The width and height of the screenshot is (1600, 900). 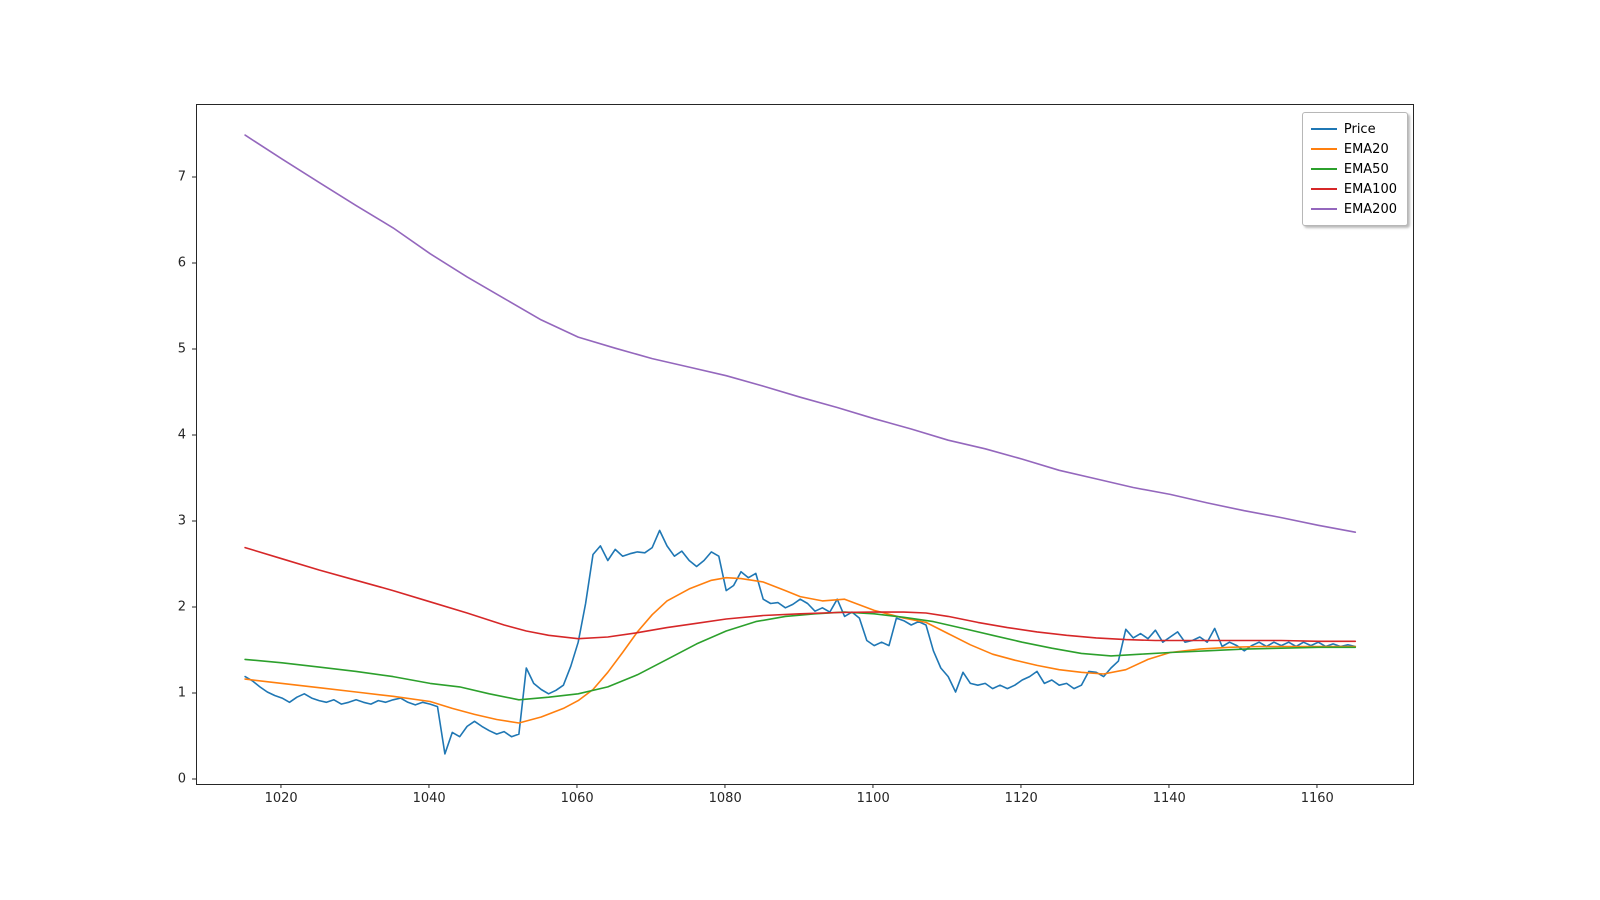 What do you see at coordinates (173, 434) in the screenshot?
I see `y-tick-4: 4` at bounding box center [173, 434].